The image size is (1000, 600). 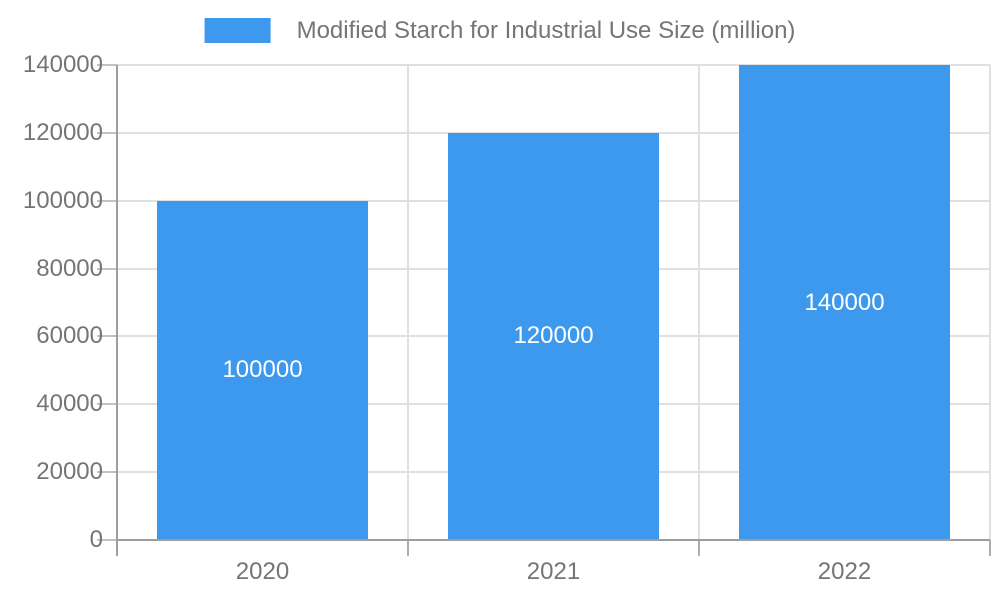 I want to click on y-tick-label: 80000, so click(x=69, y=268).